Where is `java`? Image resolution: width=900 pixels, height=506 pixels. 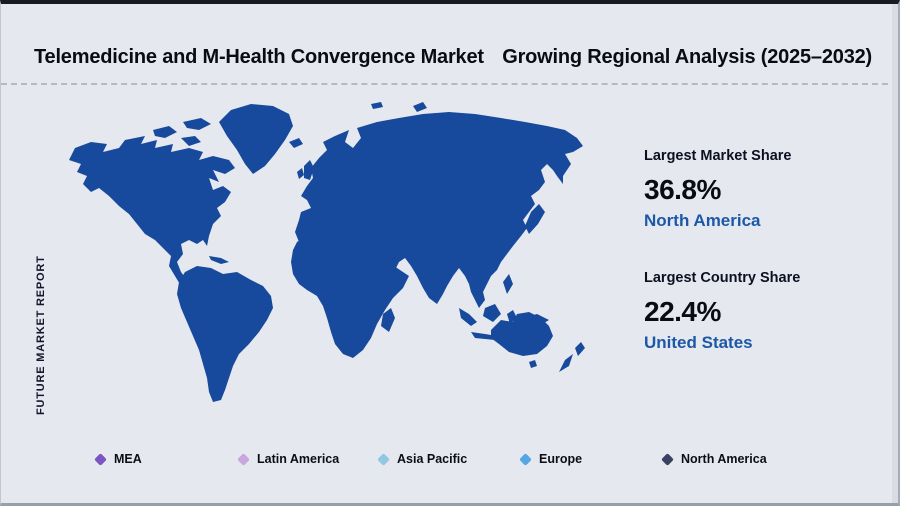
java is located at coordinates (484, 336).